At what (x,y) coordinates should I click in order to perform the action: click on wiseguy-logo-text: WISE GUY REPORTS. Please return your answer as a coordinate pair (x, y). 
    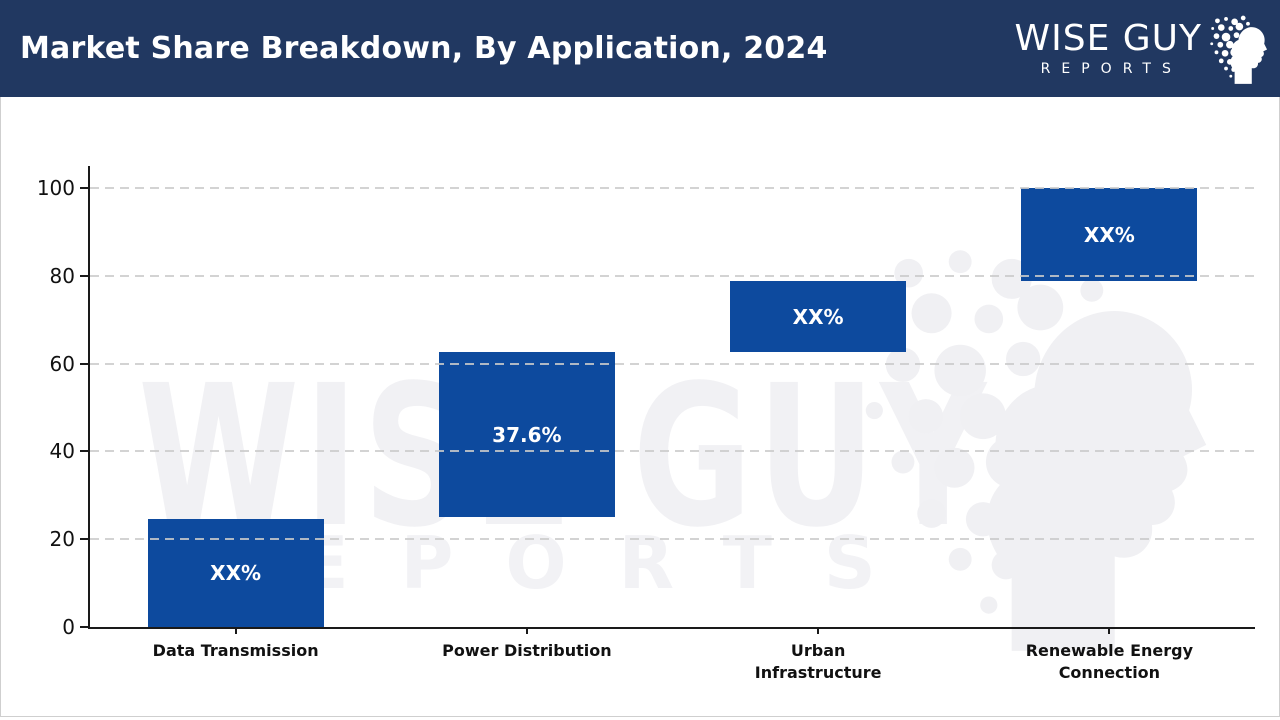
    Looking at the image, I should click on (1108, 47).